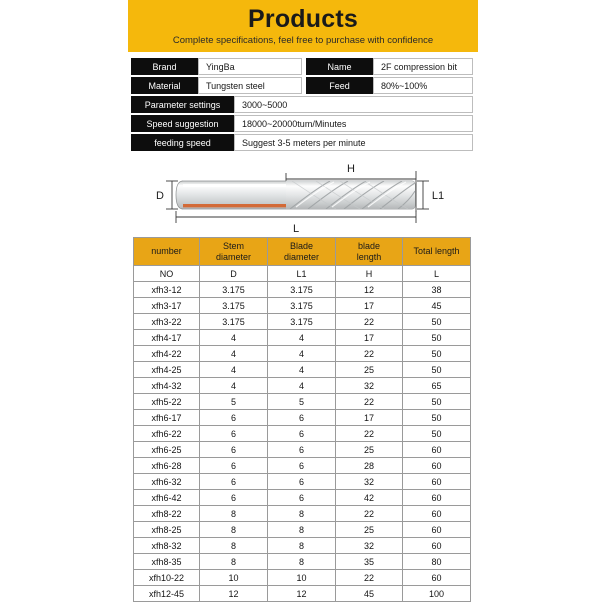  Describe the element at coordinates (302, 289) in the screenshot. I see `table-row: xfh3-12 3.175 3.175 12 38` at that location.